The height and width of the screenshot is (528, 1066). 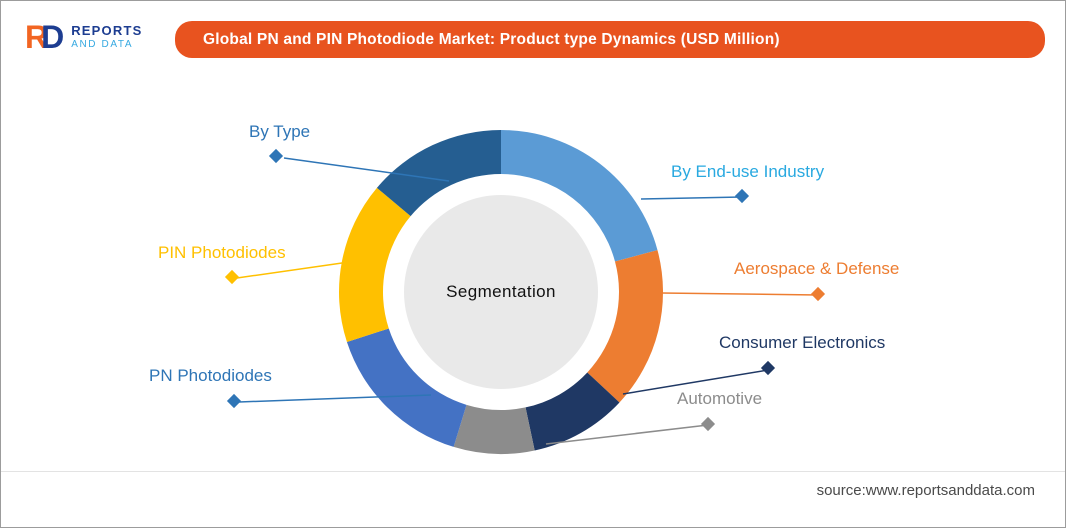 What do you see at coordinates (335, 398) in the screenshot?
I see `leader-line-pn` at bounding box center [335, 398].